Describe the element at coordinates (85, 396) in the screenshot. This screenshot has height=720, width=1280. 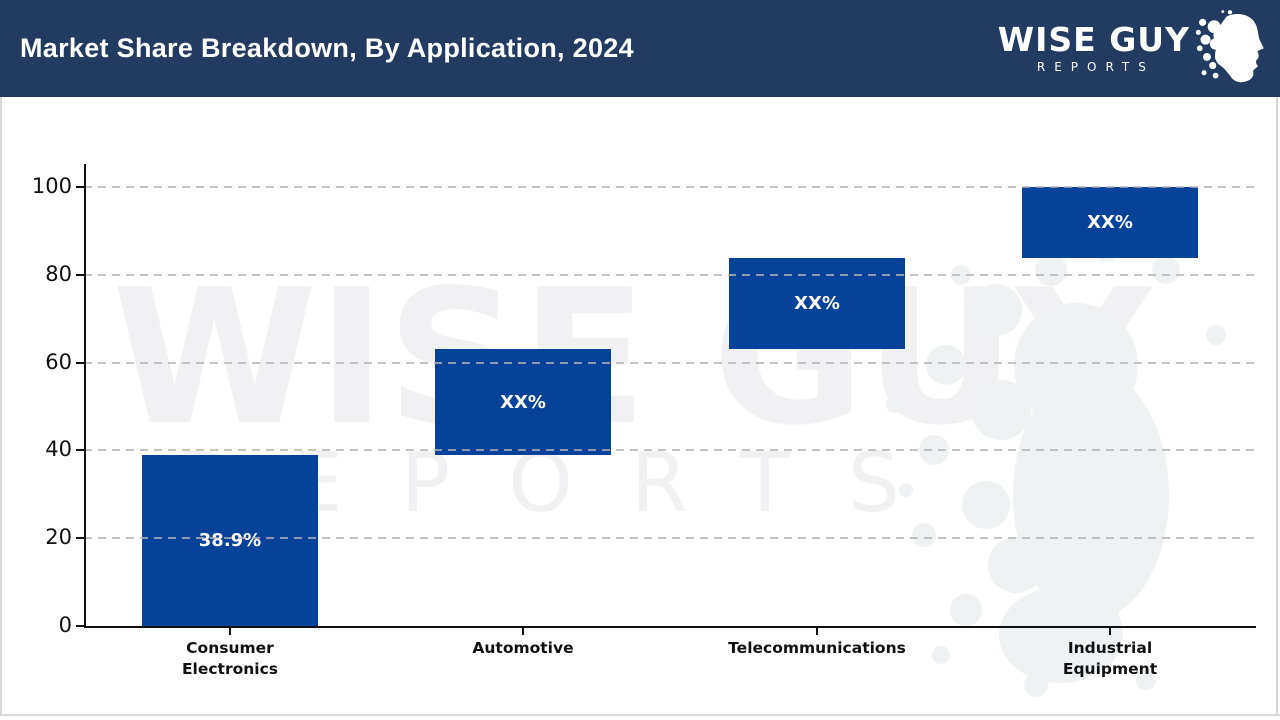
I see `y-axis-line` at that location.